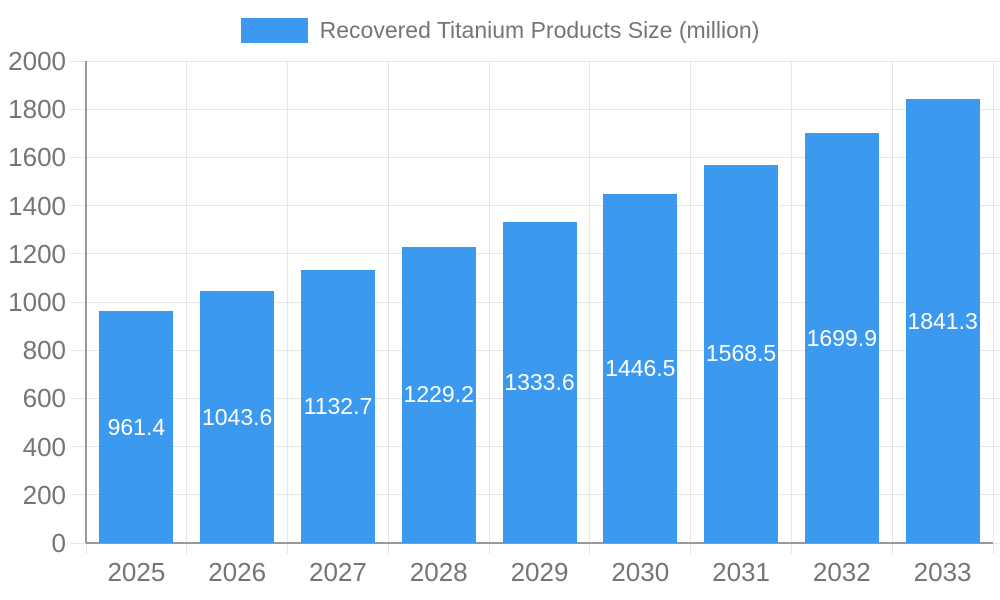  I want to click on bar-2030: 1446.5, so click(640, 368).